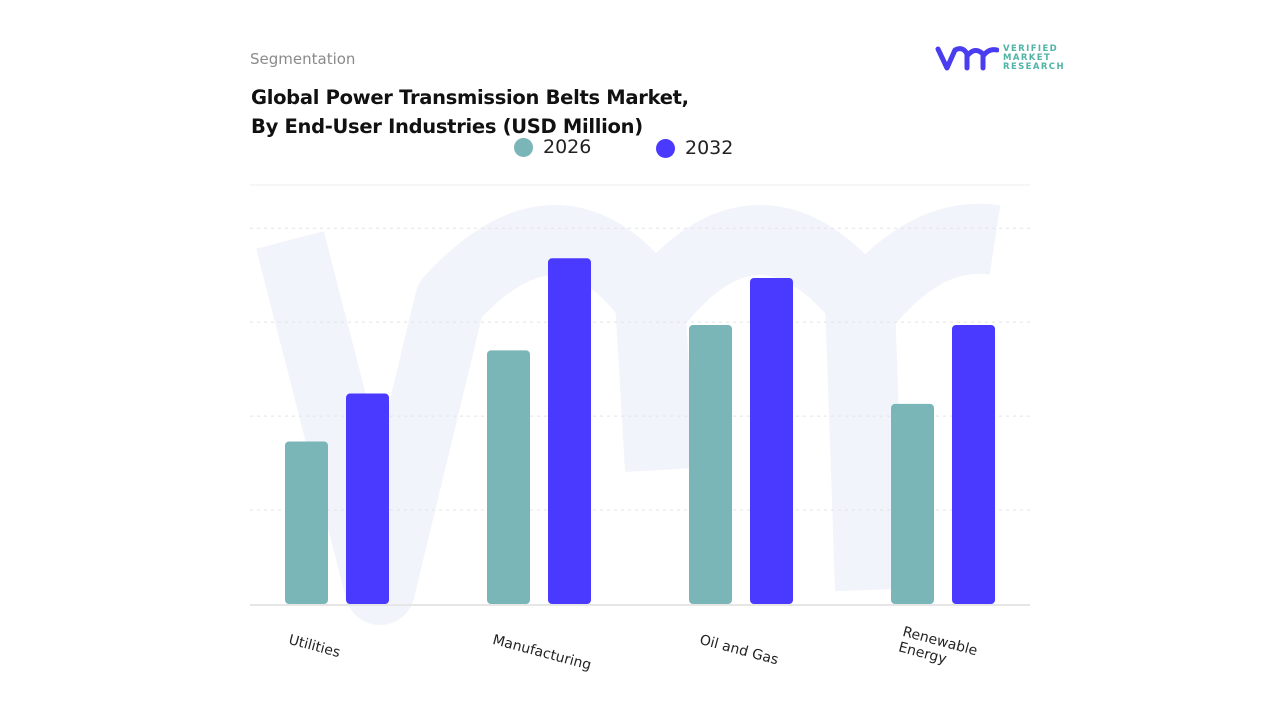 Image resolution: width=1280 pixels, height=720 pixels. I want to click on logo-line-3: RESEARCH, so click(1034, 66).